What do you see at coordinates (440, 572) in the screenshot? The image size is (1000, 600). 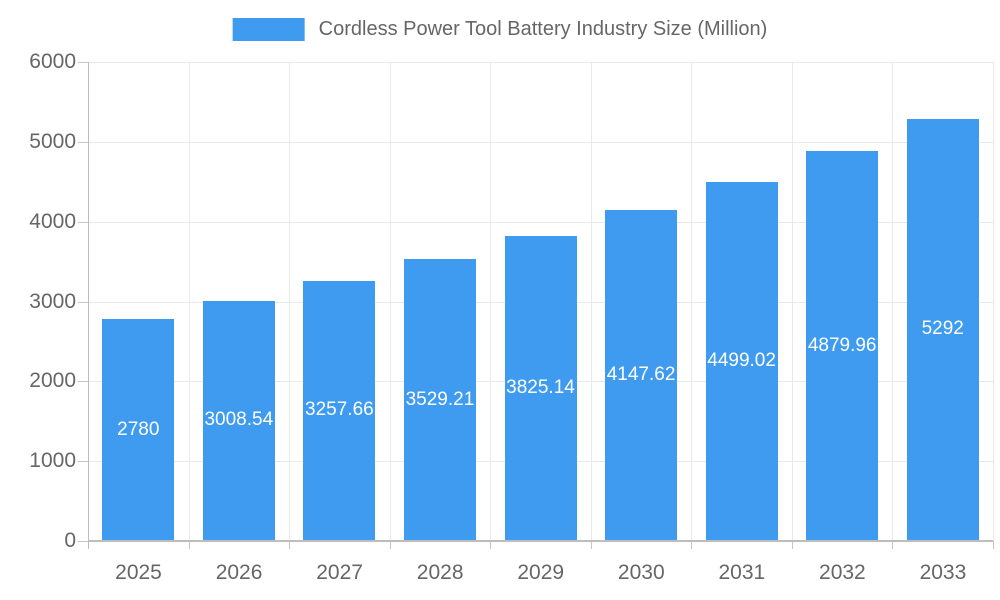 I see `x-axis-tick-label: 2028` at bounding box center [440, 572].